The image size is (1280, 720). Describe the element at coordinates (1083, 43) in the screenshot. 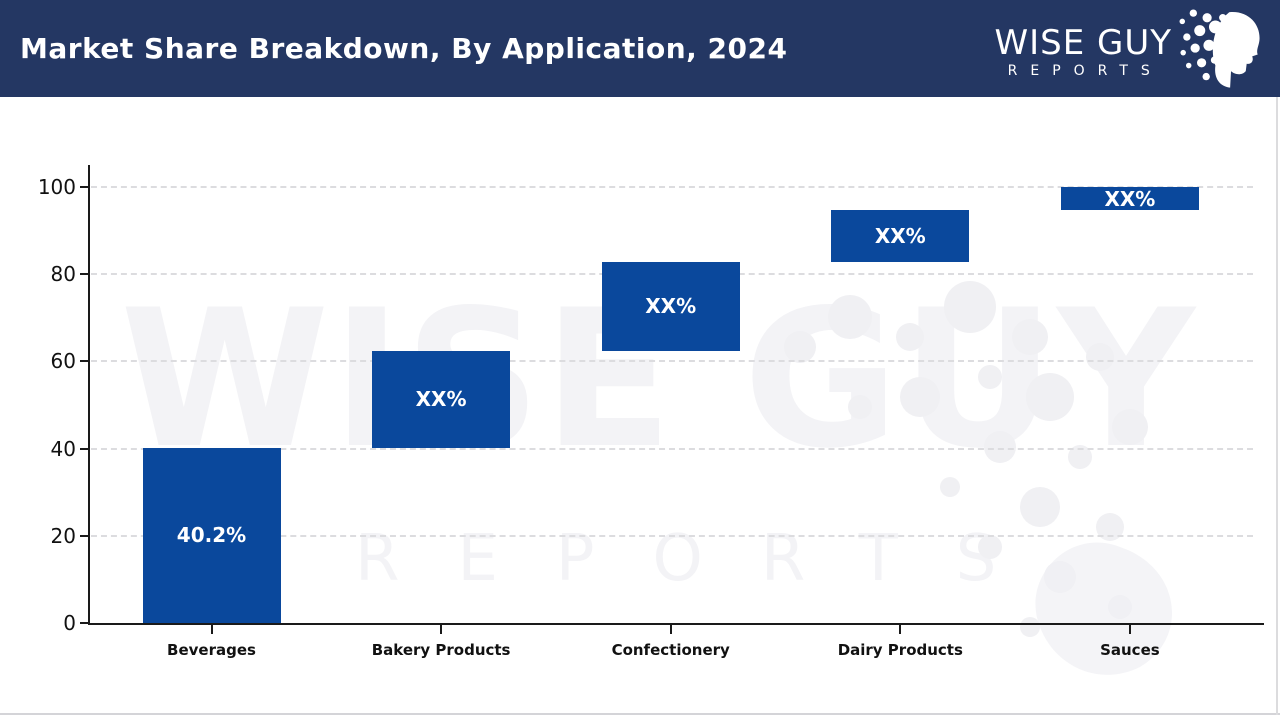

I see `logo-text-wiseguy: WISE GUY` at that location.